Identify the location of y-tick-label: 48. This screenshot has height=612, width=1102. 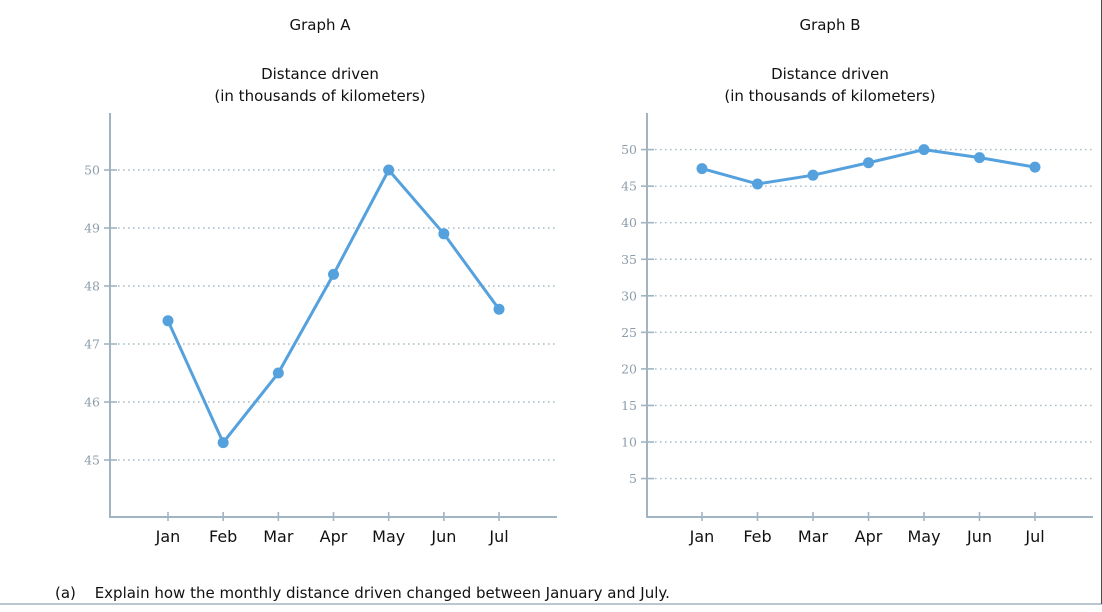
(92, 286).